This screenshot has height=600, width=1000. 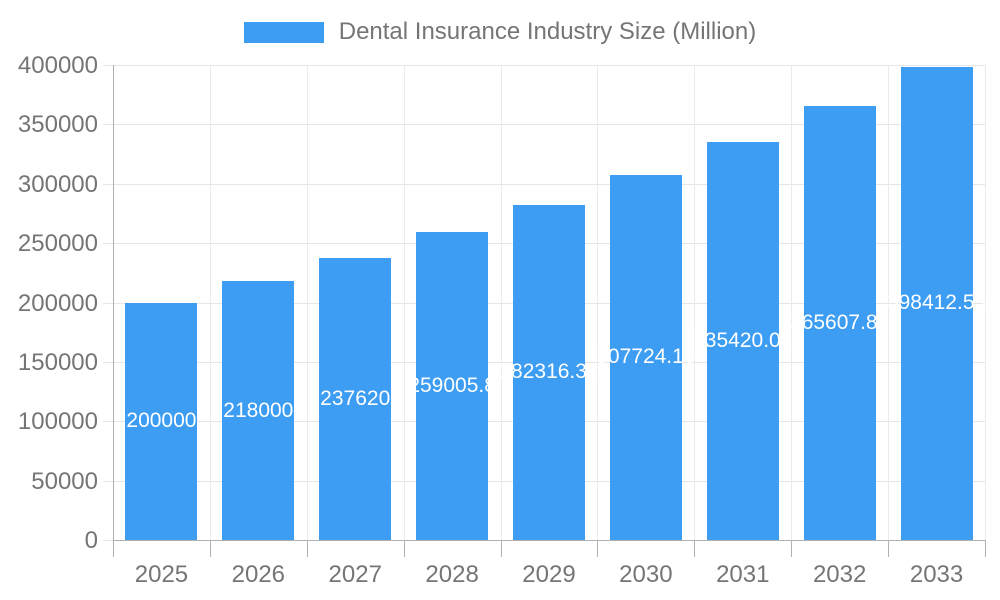 I want to click on bar-value-label: 335420.02, so click(x=743, y=340).